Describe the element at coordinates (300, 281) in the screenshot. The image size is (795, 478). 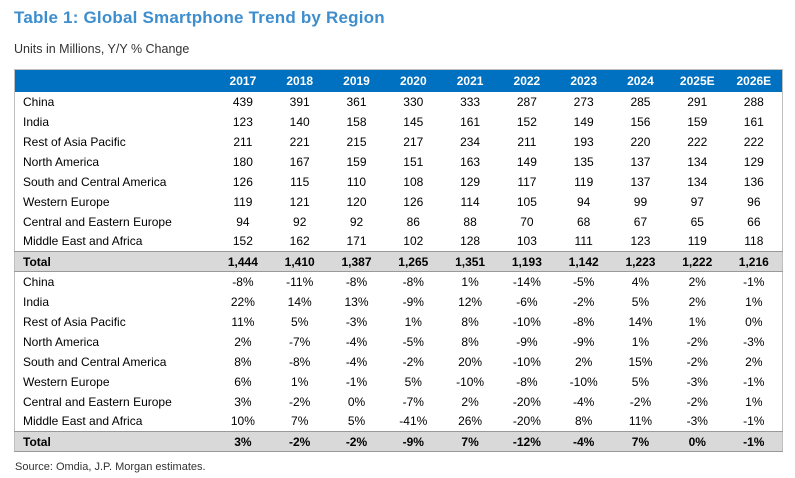
I see `cell-value: -11%` at that location.